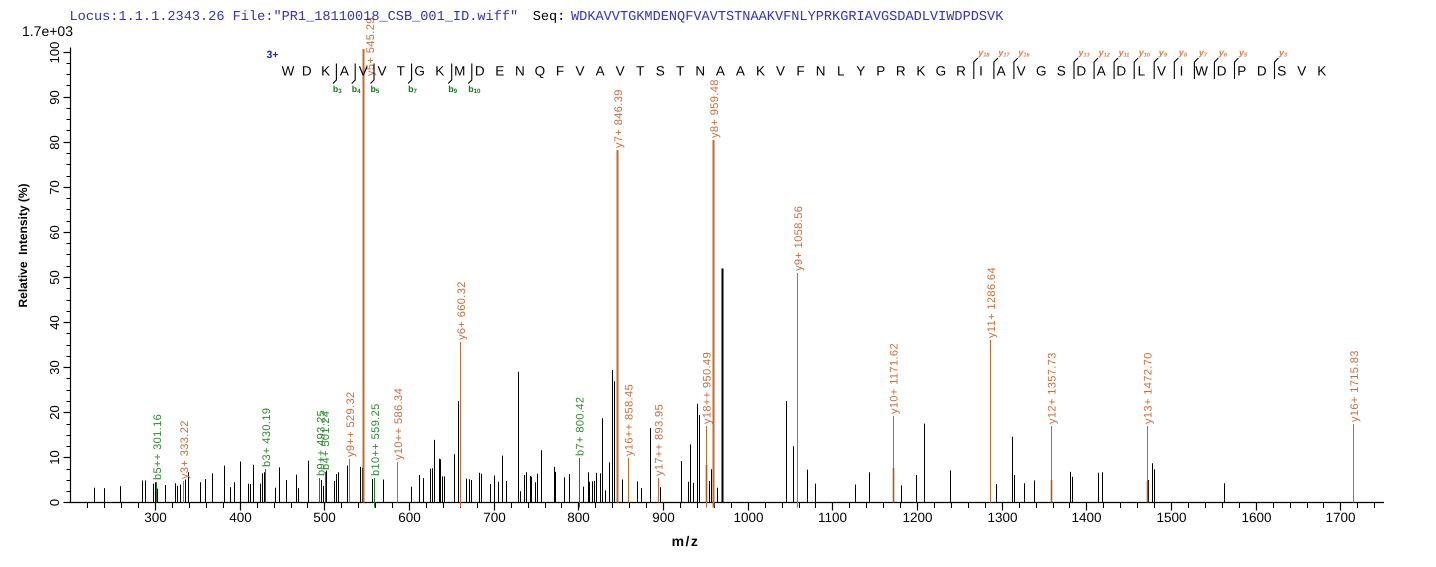 The image size is (1436, 567). What do you see at coordinates (1023, 53) in the screenshot?
I see `svg-text: y16` at bounding box center [1023, 53].